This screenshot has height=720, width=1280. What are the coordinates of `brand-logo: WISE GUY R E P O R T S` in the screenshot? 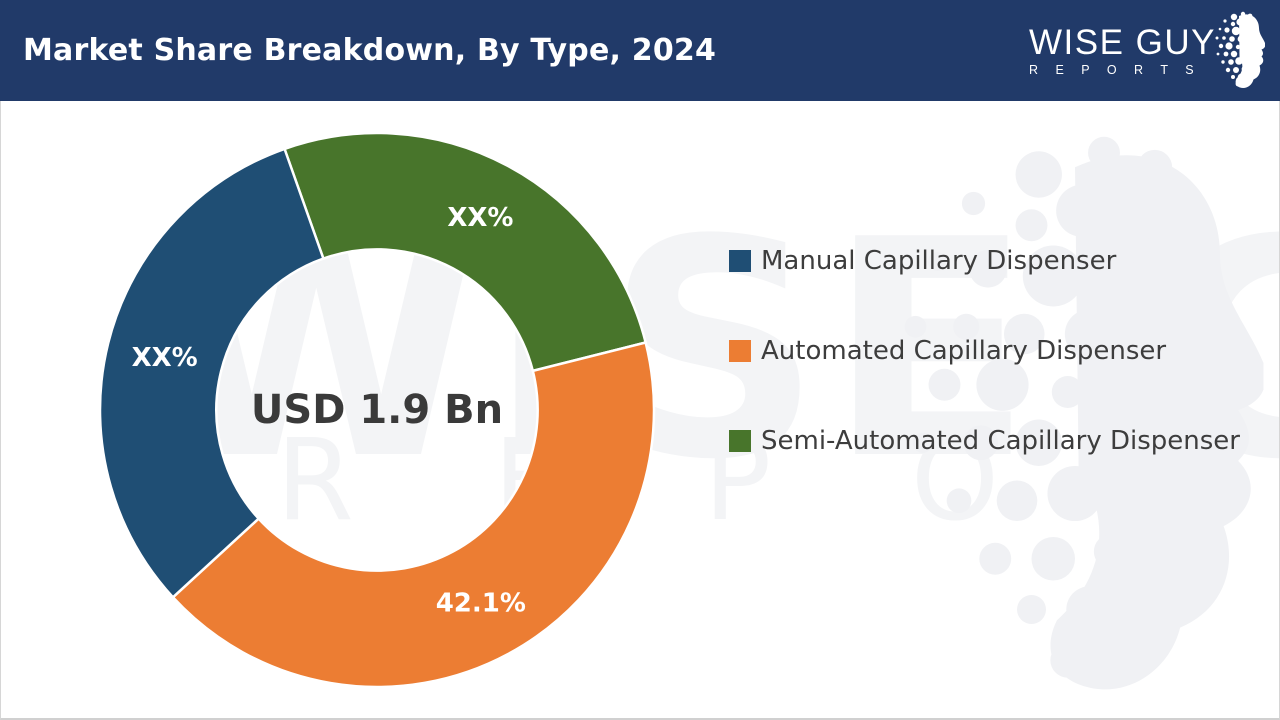 It's located at (1147, 51).